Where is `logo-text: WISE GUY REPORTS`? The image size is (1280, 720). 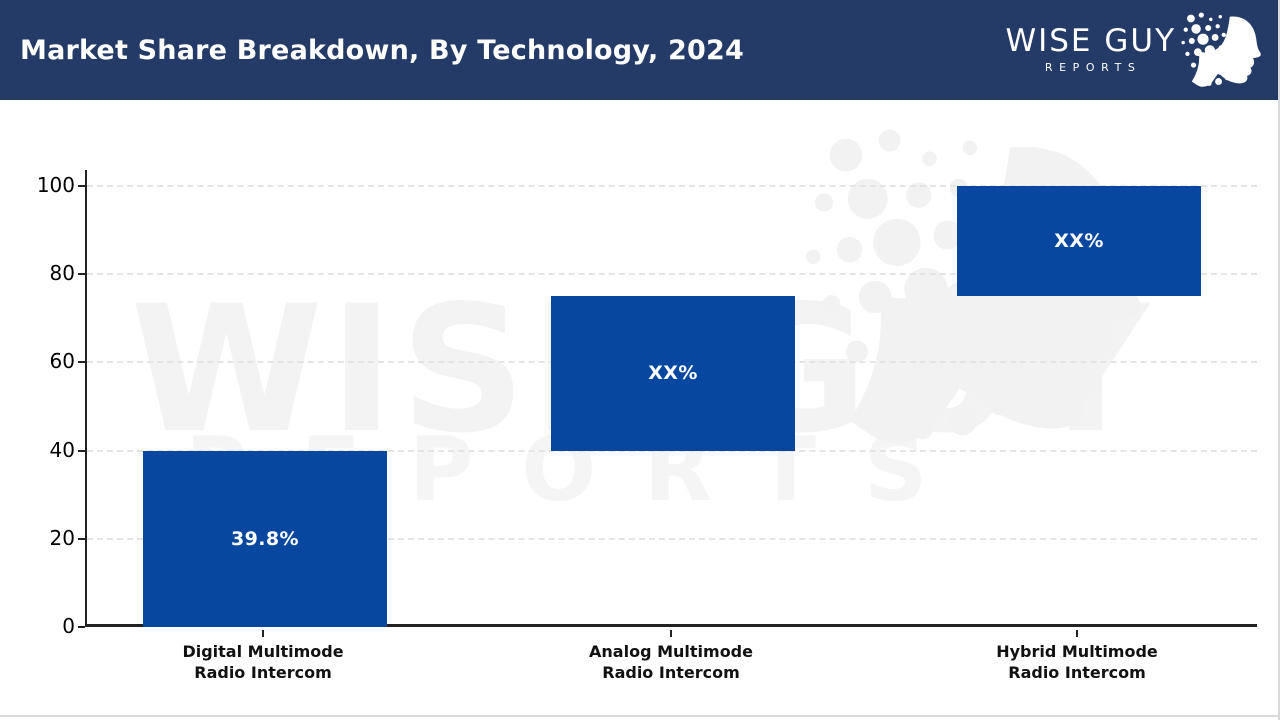
logo-text: WISE GUY REPORTS is located at coordinates (1090, 49).